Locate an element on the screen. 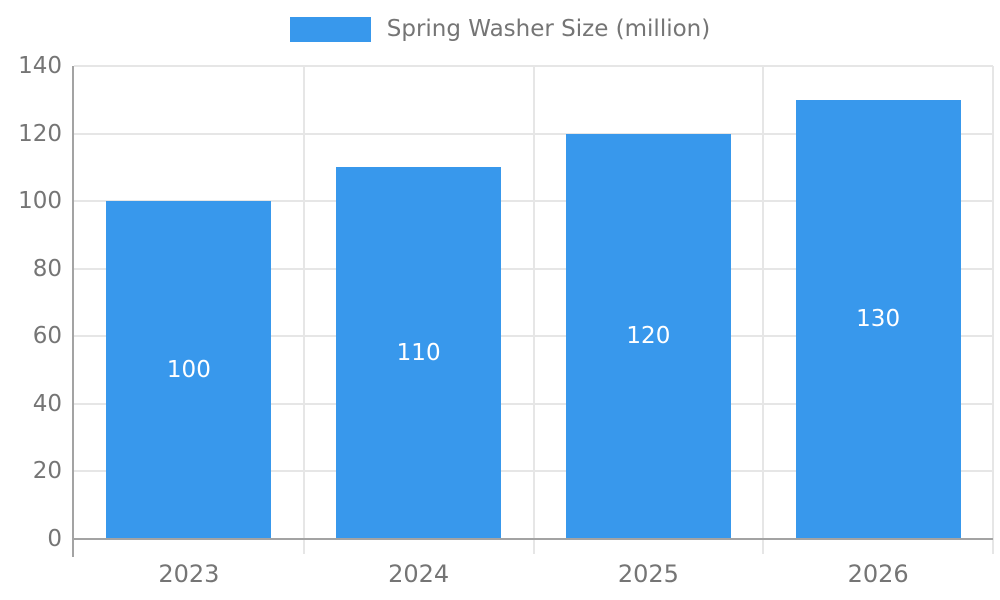 This screenshot has height=600, width=1000. bar-value-label: 130 is located at coordinates (878, 319).